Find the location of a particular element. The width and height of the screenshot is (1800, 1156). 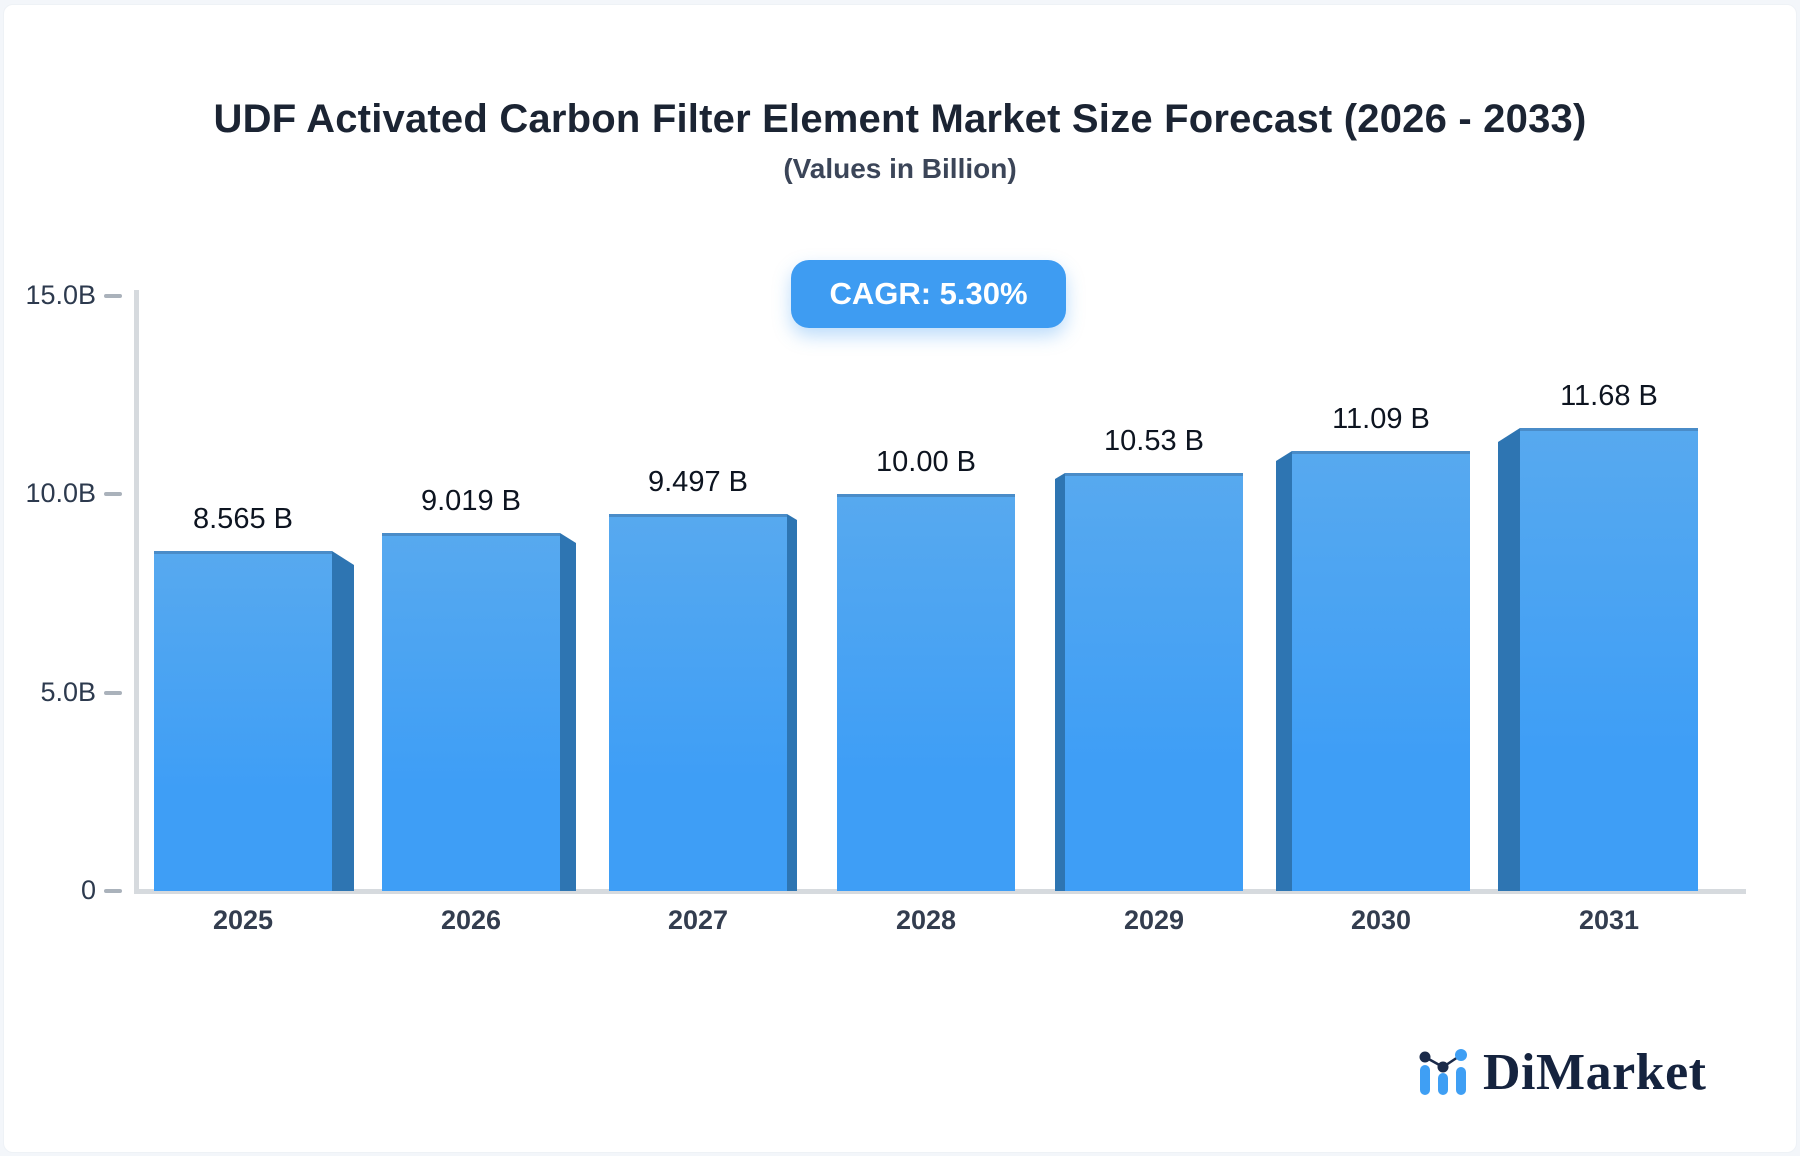

bar-side-2029 is located at coordinates (1060, 682).